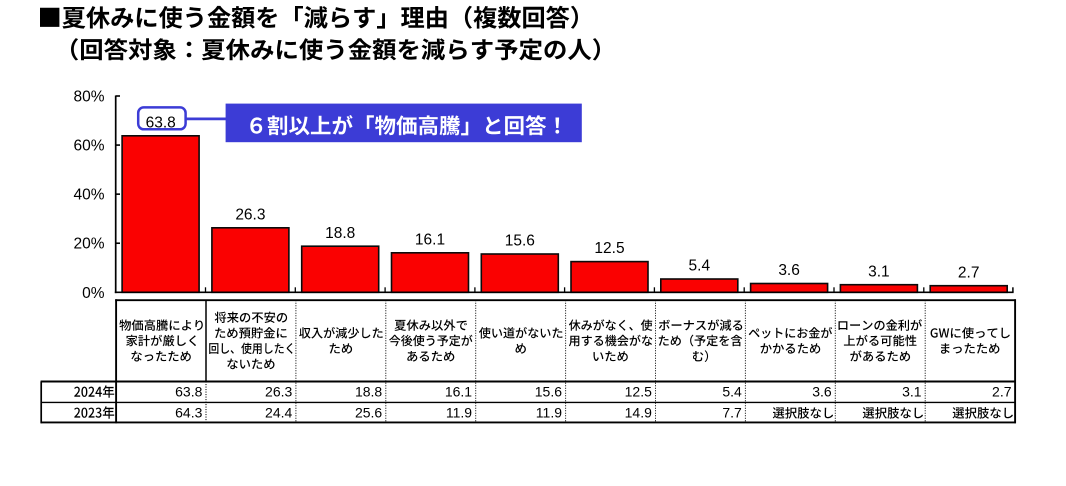  What do you see at coordinates (88, 146) in the screenshot?
I see `svg-text: 60%` at bounding box center [88, 146].